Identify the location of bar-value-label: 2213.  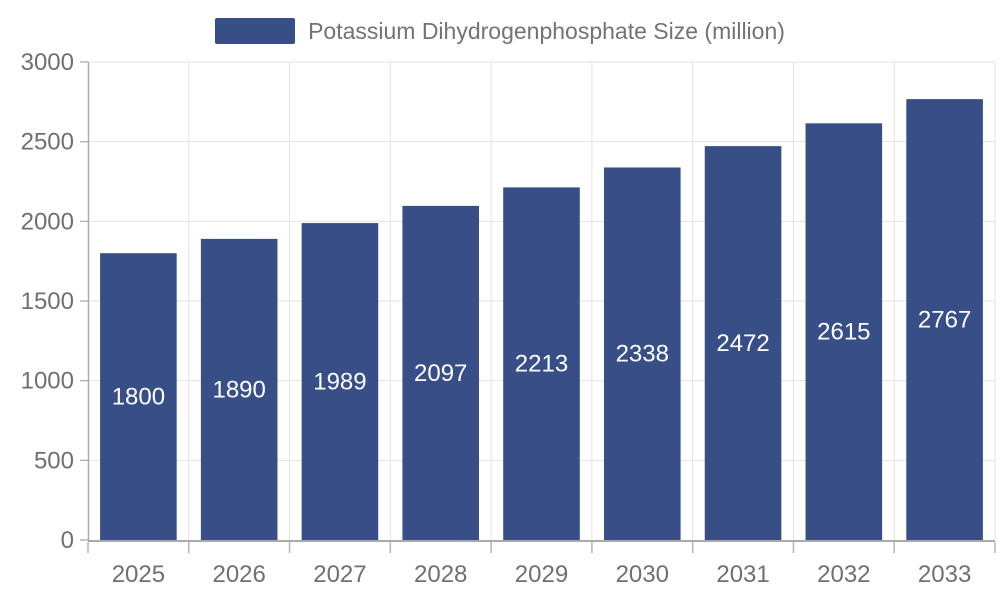
(541, 364).